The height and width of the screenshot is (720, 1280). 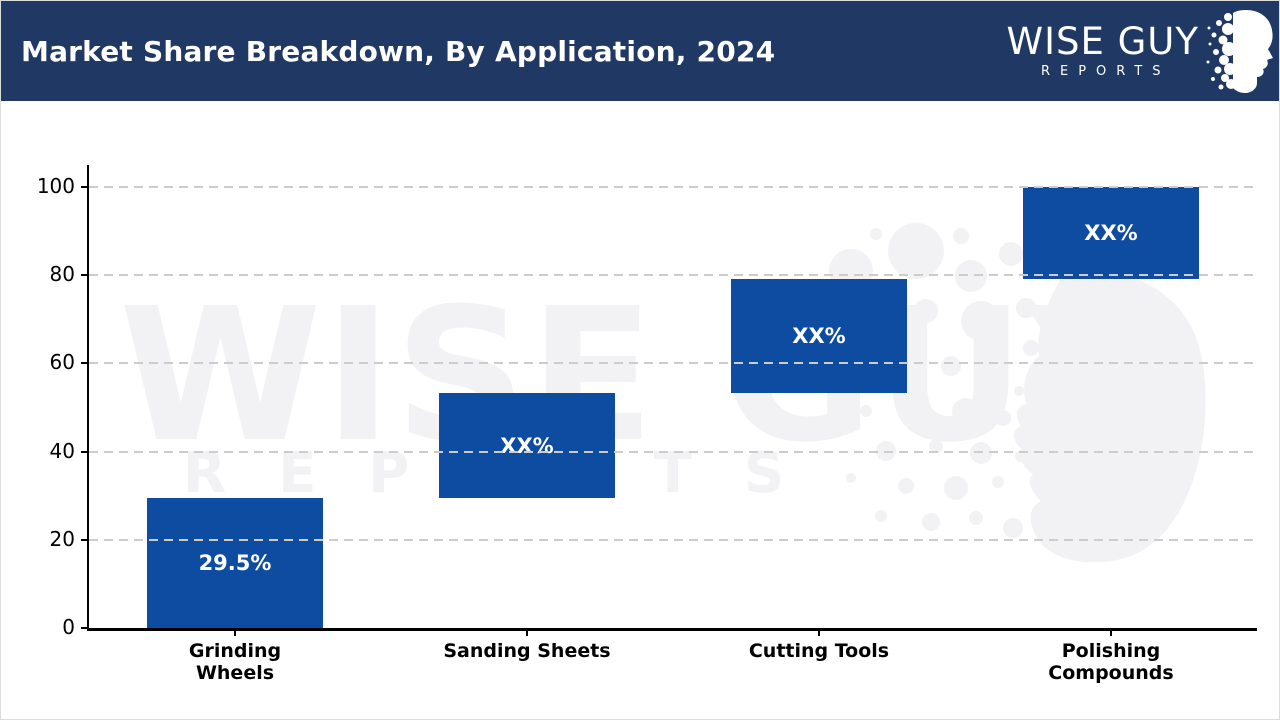 What do you see at coordinates (1239, 51) in the screenshot?
I see `logo-head-icon` at bounding box center [1239, 51].